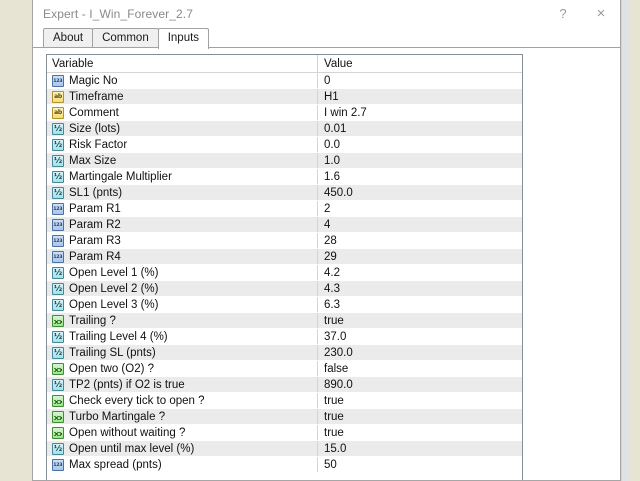 The image size is (640, 481). I want to click on variable-name: Param R3, so click(95, 240).